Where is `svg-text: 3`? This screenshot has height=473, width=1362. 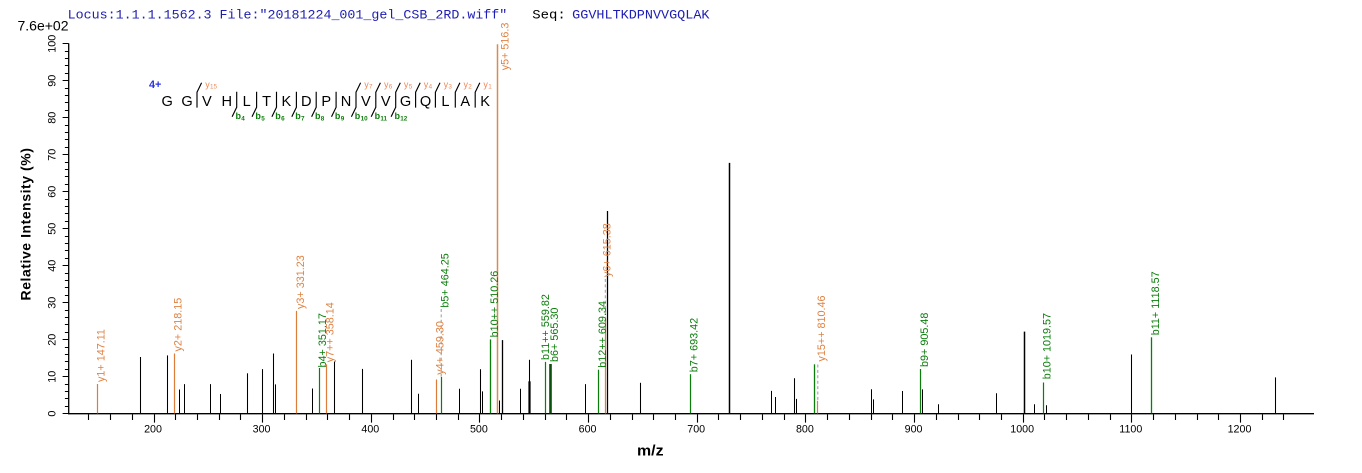
svg-text: 3 is located at coordinates (450, 87).